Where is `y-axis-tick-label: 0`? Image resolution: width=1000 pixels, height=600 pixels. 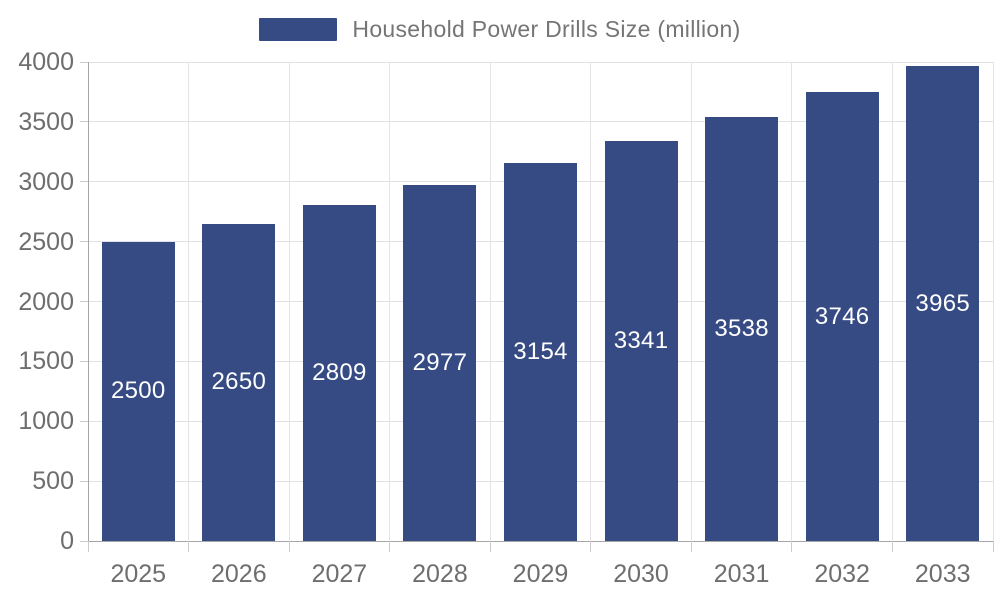
y-axis-tick-label: 0 is located at coordinates (67, 541).